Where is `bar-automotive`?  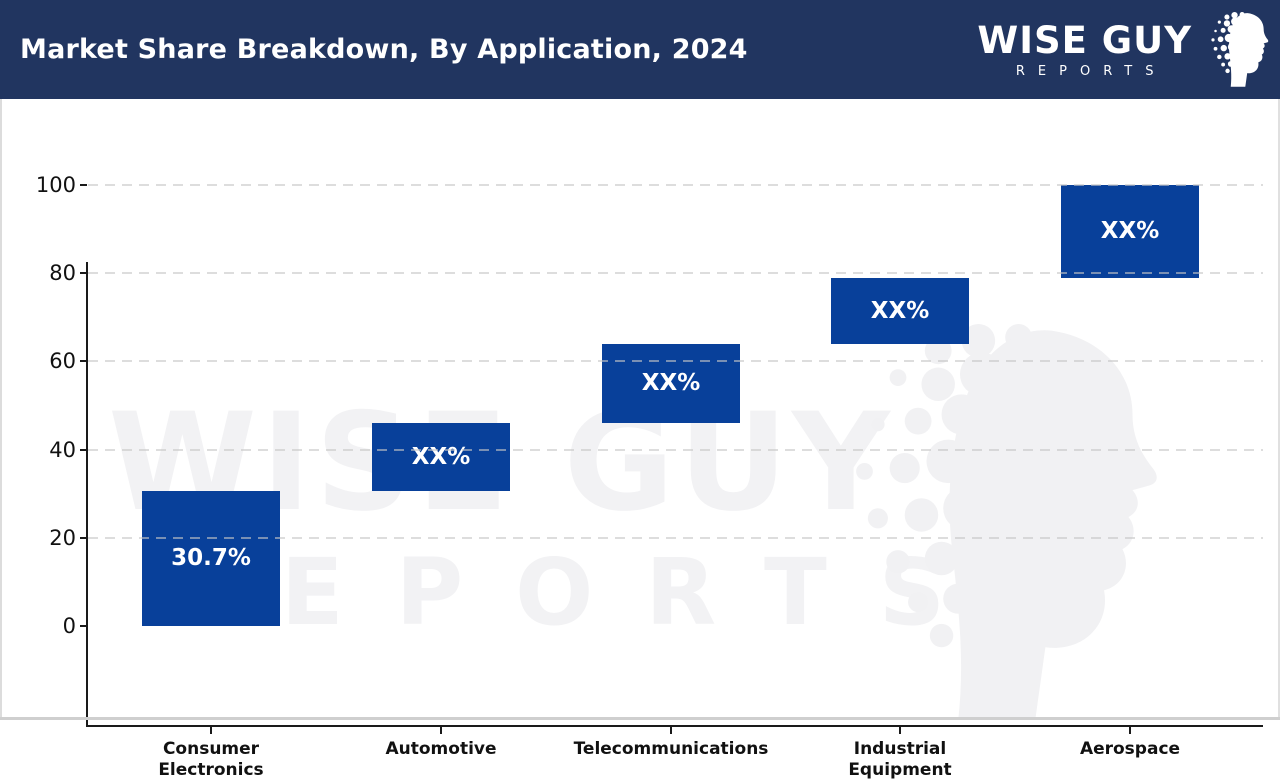
bar-automotive is located at coordinates (441, 457).